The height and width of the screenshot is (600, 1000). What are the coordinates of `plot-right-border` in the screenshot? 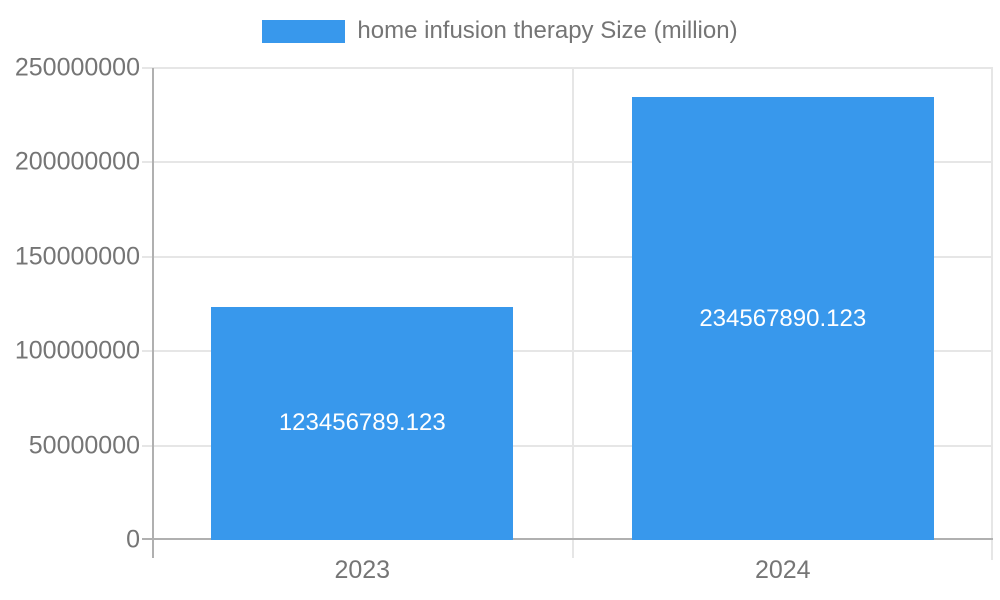 It's located at (992, 314).